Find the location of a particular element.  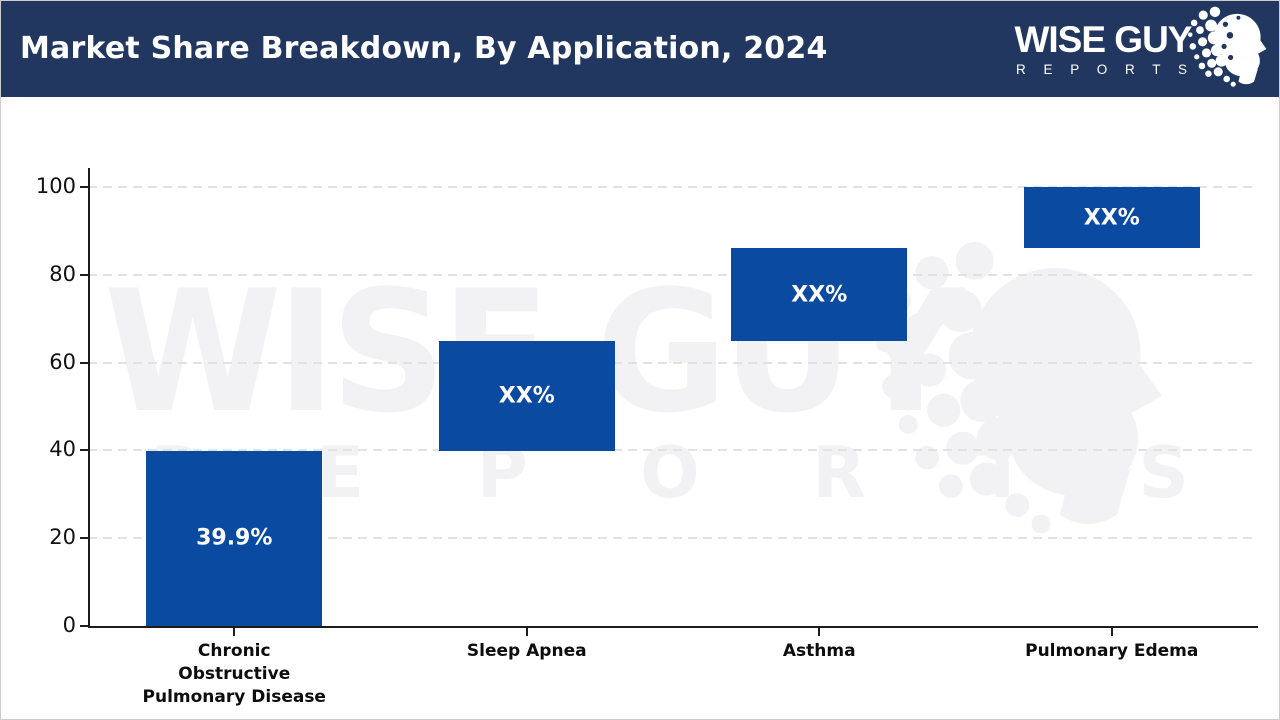

wiseguy-logo: WISE GUY R E P O R T S is located at coordinates (1143, 49).